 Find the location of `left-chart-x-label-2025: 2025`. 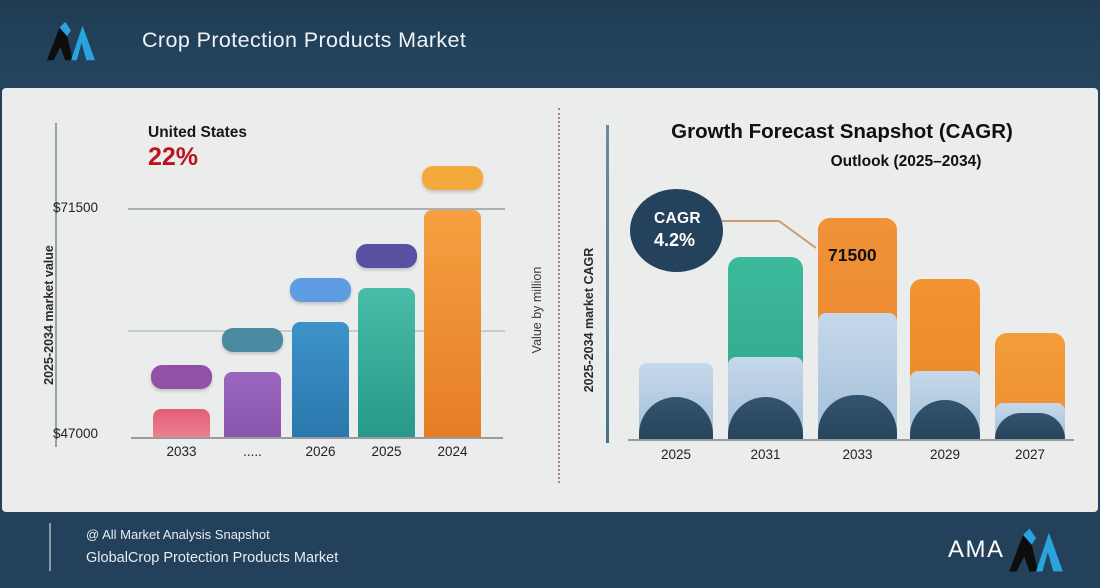

left-chart-x-label-2025: 2025 is located at coordinates (386, 451).